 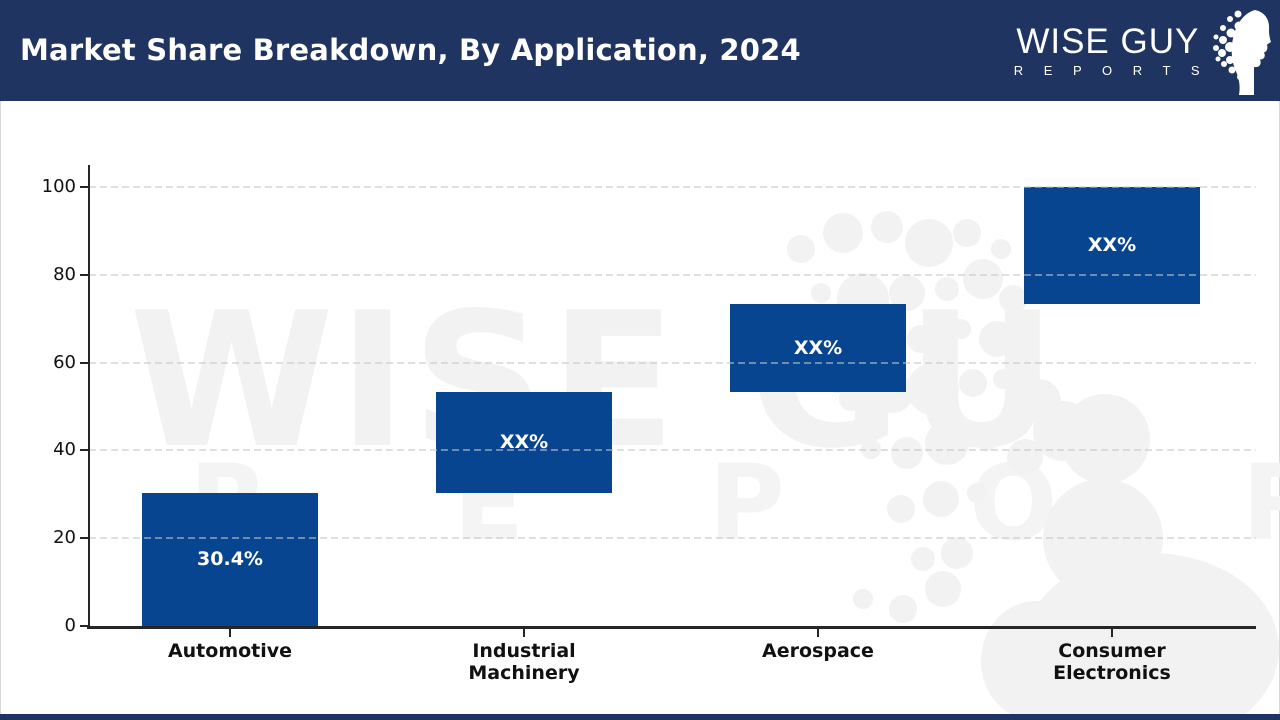 I want to click on bar-consumer-electronics, so click(x=1112, y=245).